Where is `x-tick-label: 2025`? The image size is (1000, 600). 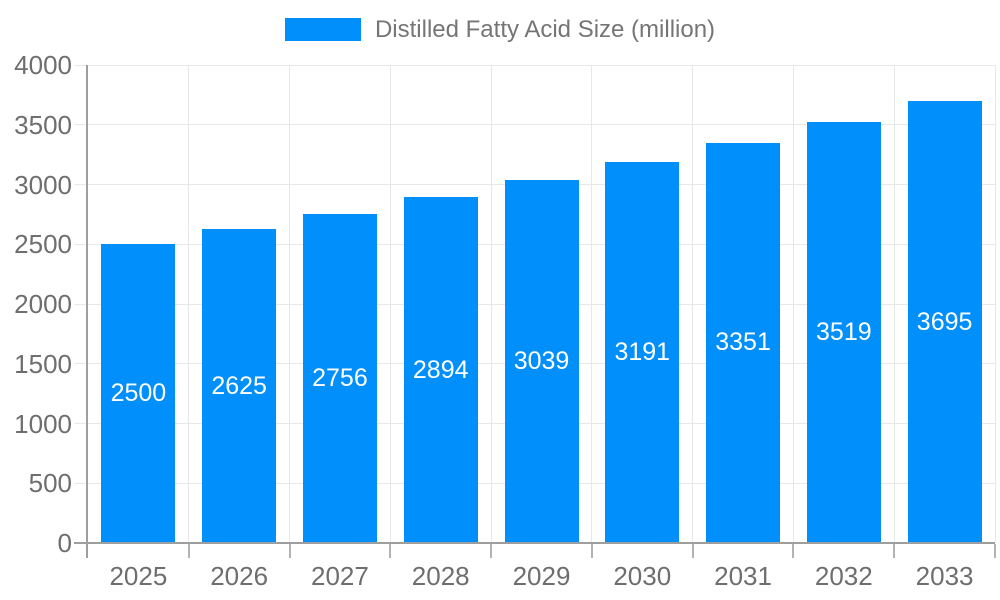
x-tick-label: 2025 is located at coordinates (138, 576).